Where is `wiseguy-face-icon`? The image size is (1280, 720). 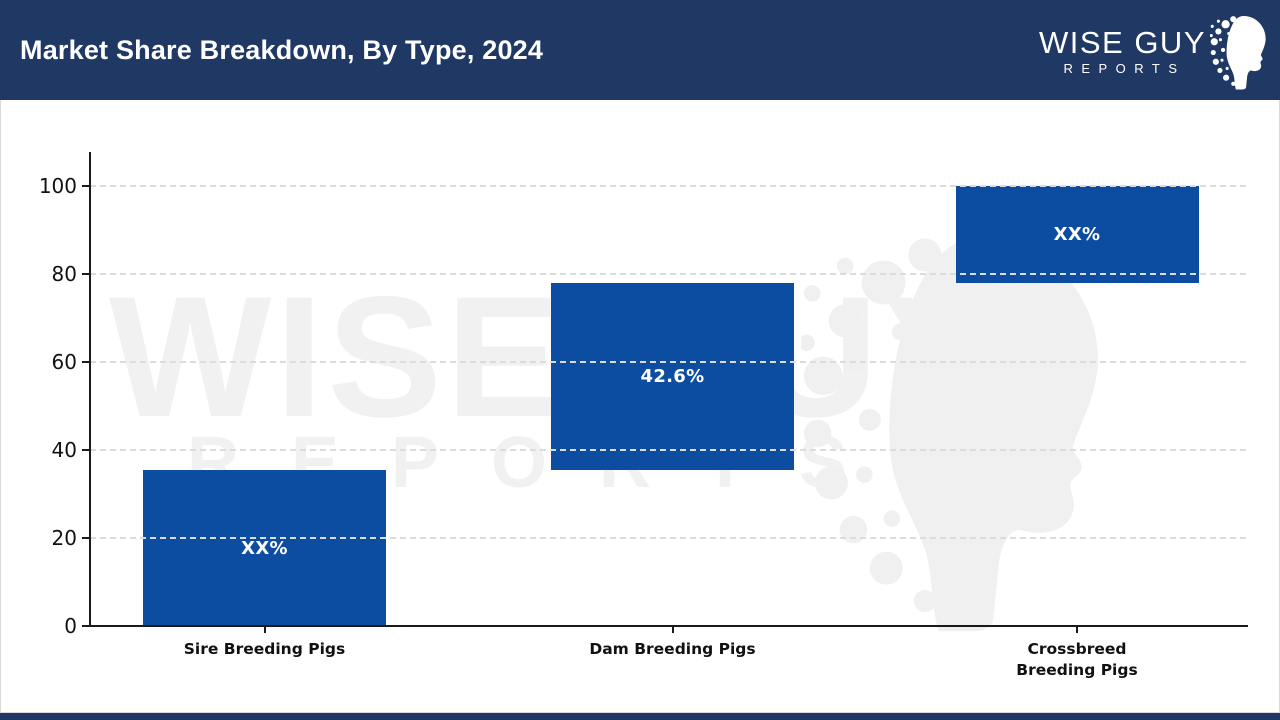 wiseguy-face-icon is located at coordinates (1241, 51).